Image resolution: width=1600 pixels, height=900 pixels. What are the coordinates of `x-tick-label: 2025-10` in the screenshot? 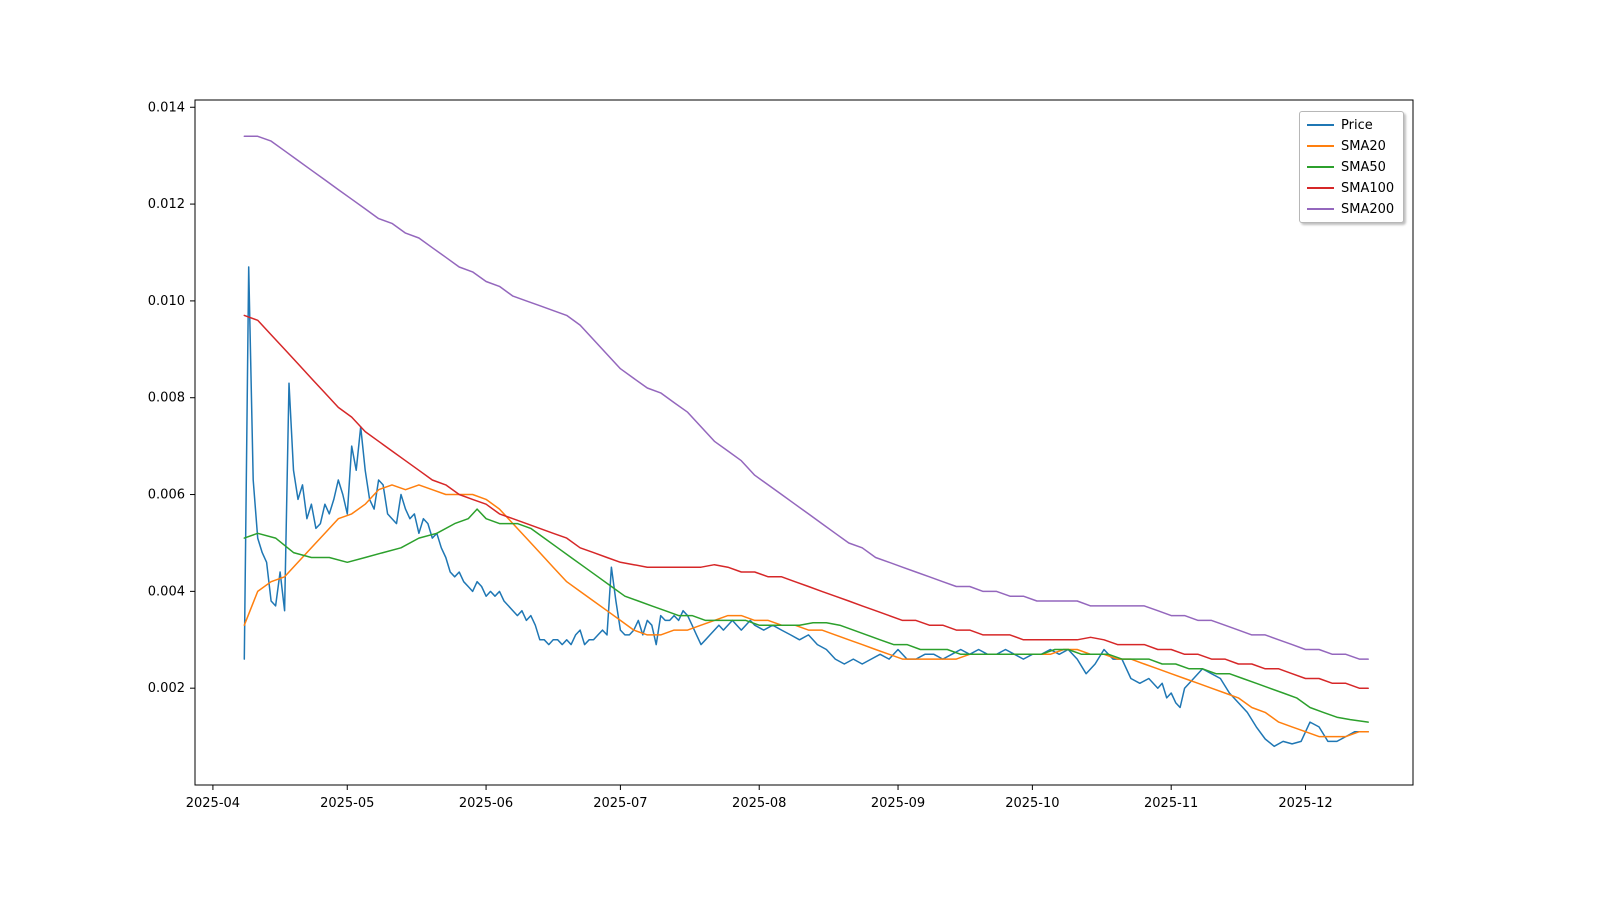 It's located at (1032, 803).